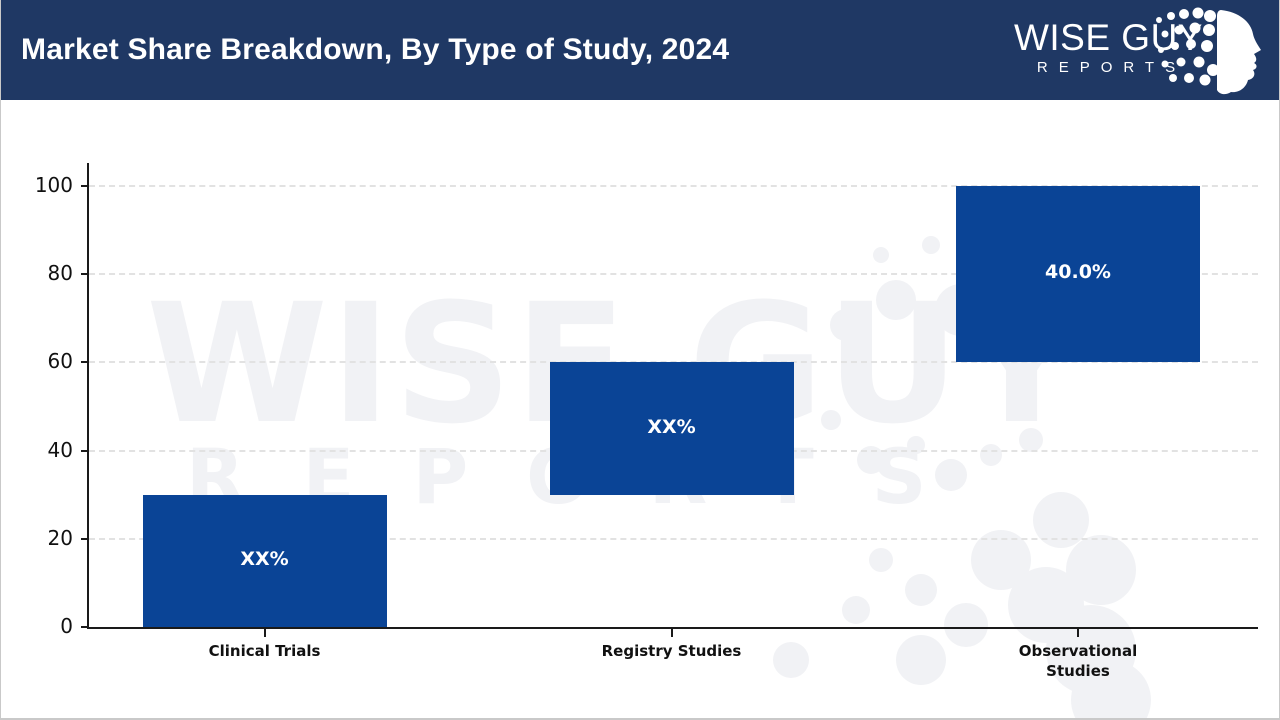  Describe the element at coordinates (66, 626) in the screenshot. I see `y-tick-label: 0` at that location.